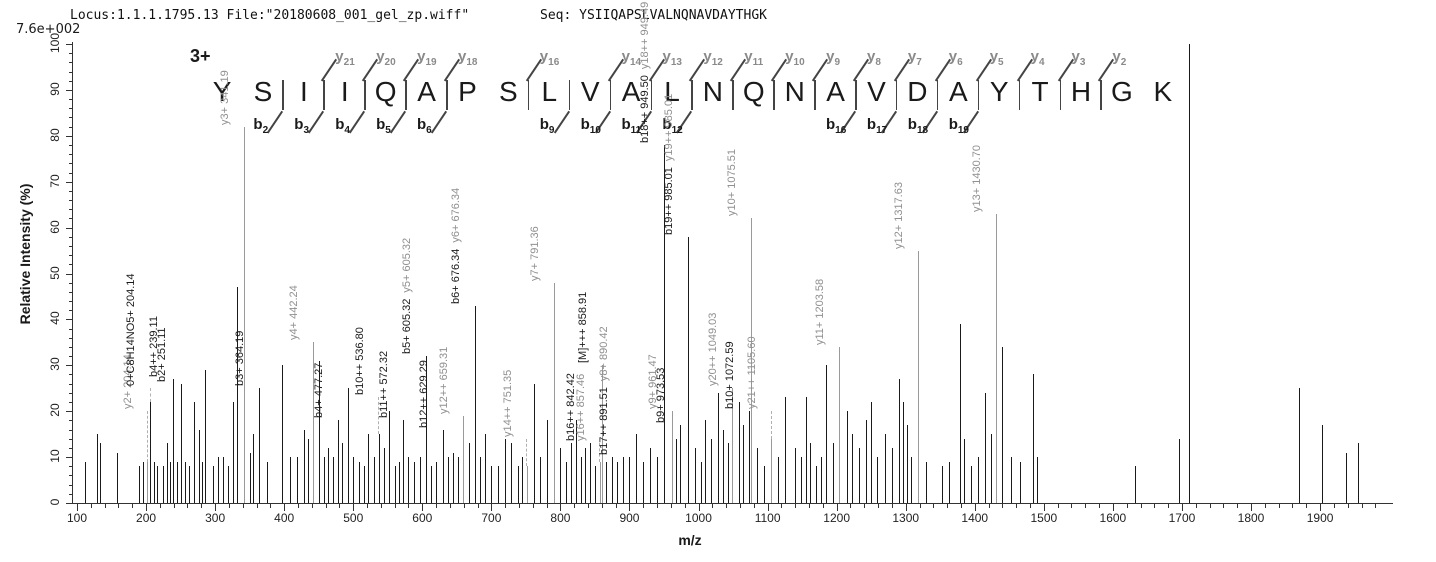 This screenshot has width=1436, height=562. Describe the element at coordinates (55, 364) in the screenshot. I see `y-tick-label: 30` at that location.